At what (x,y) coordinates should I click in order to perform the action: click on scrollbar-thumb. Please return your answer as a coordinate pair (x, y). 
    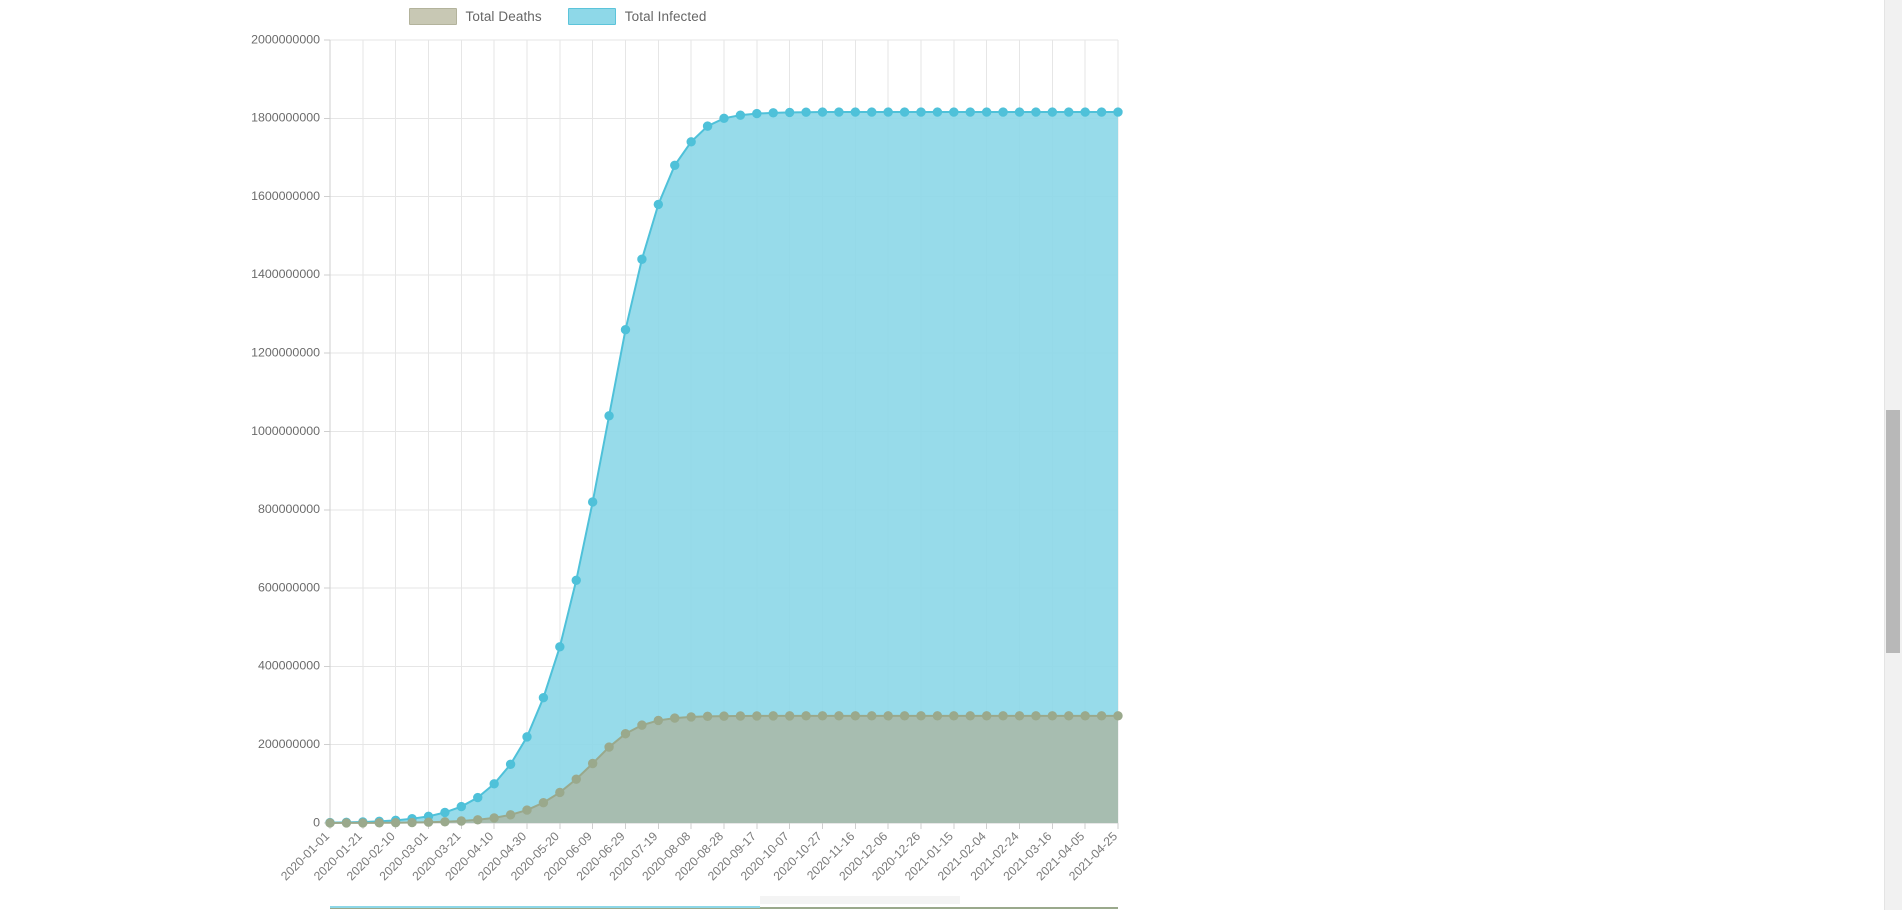
    Looking at the image, I should click on (1893, 531).